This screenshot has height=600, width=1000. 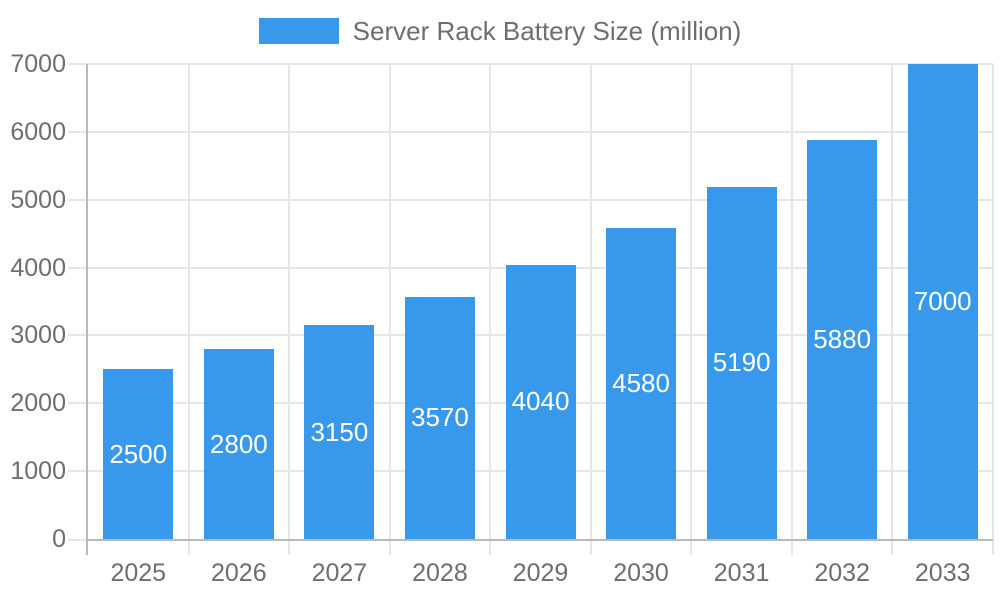 I want to click on bar-2027: 3150, so click(x=339, y=432).